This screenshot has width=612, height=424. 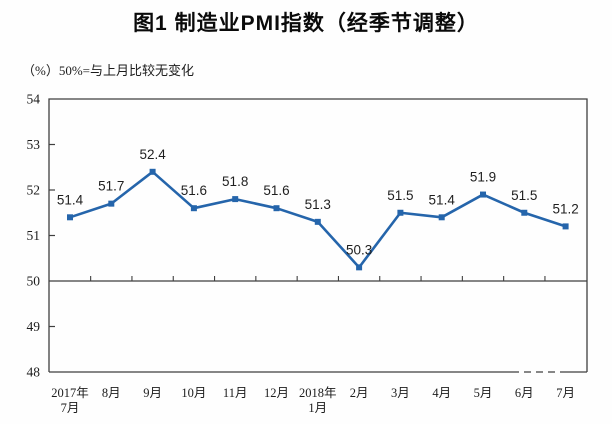 What do you see at coordinates (565, 208) in the screenshot?
I see `data-point-label: 51.2` at bounding box center [565, 208].